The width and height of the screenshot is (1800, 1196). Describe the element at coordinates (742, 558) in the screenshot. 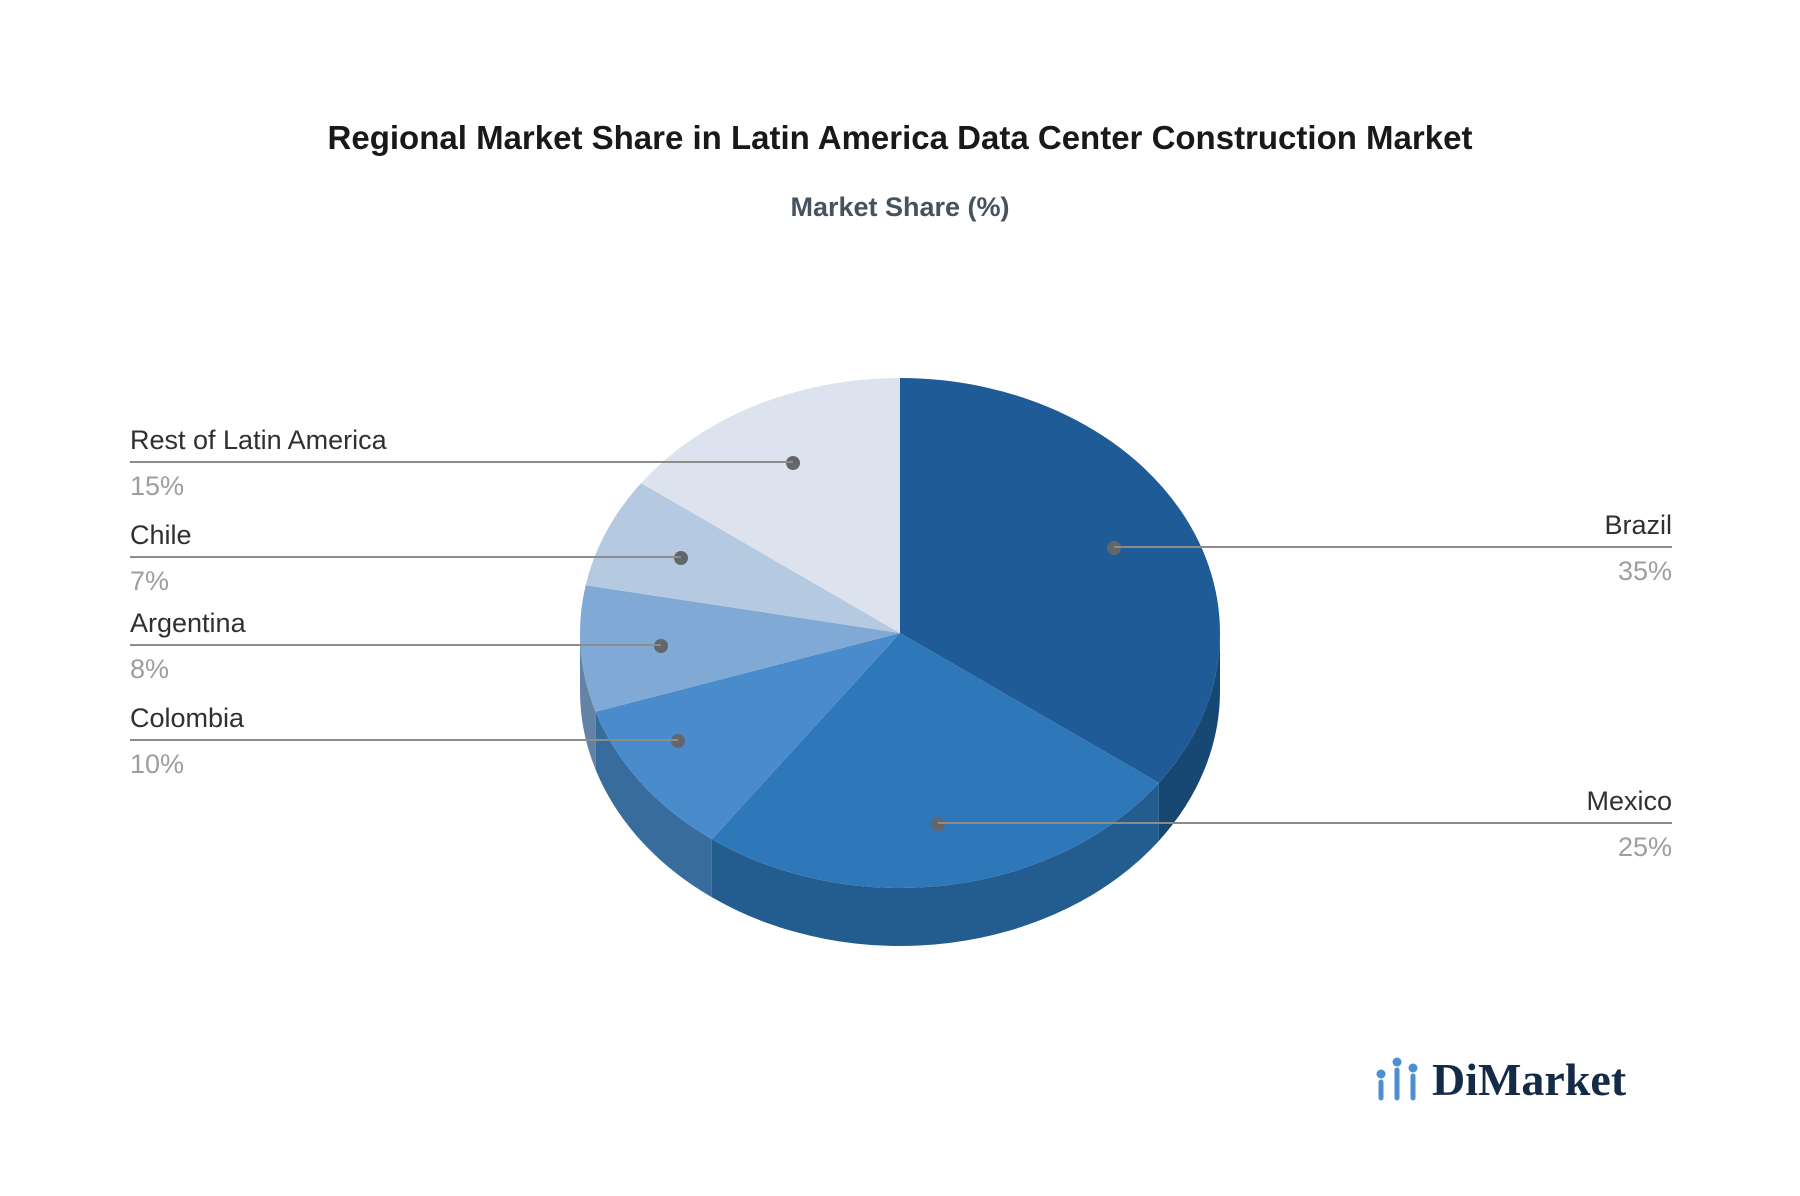

I see `pie-slice-chile` at that location.